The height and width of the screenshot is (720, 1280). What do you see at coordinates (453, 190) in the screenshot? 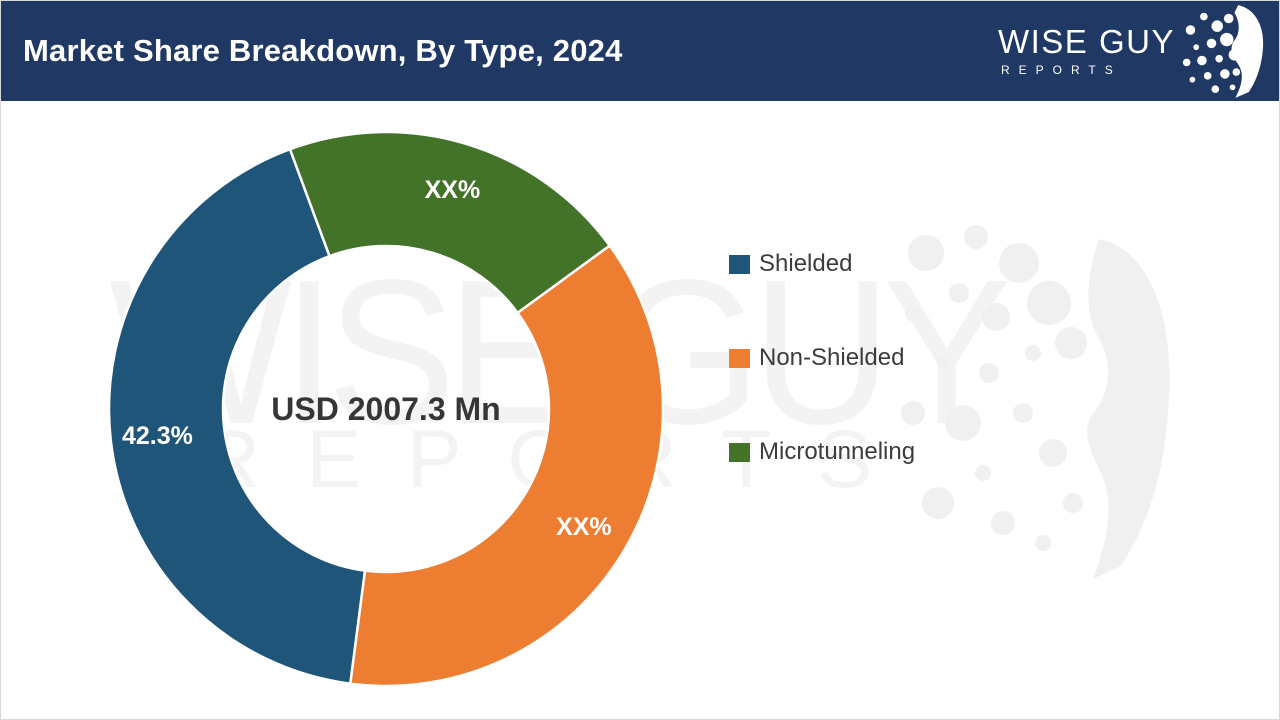
I see `slice-label-microtunneling: XX%` at bounding box center [453, 190].